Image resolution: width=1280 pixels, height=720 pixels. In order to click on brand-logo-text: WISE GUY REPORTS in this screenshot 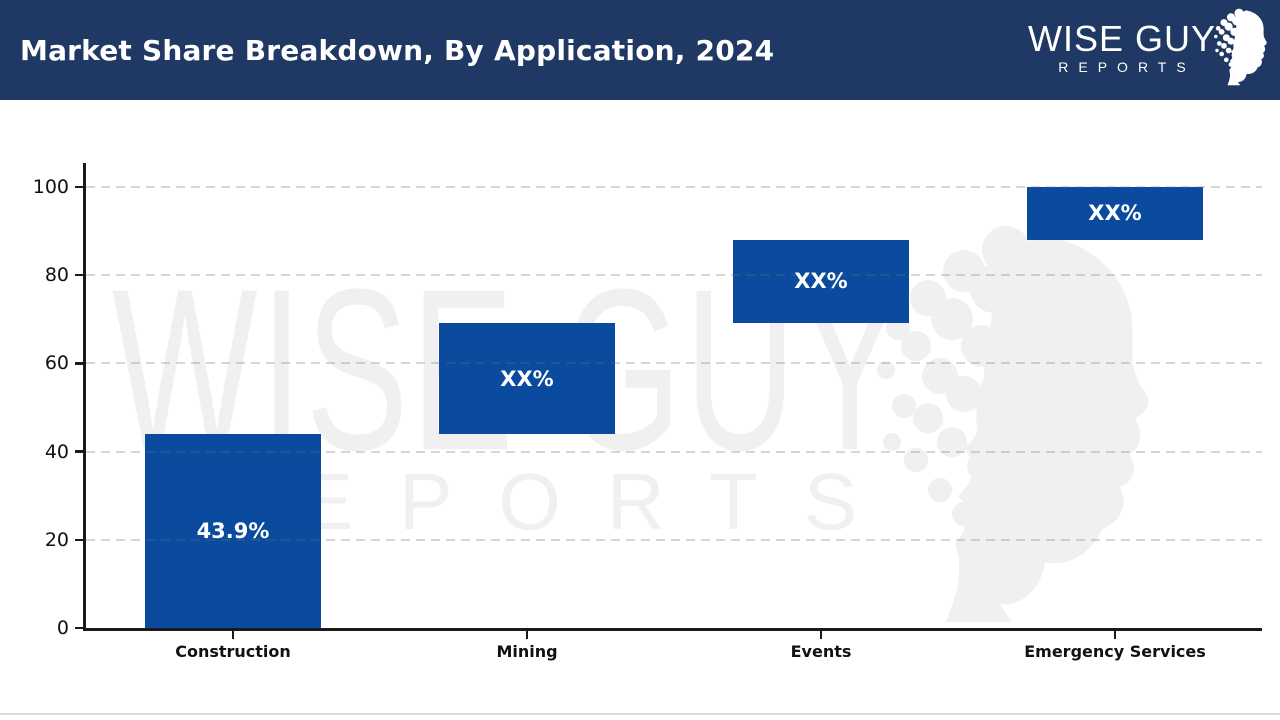, I will do `click(1121, 46)`.